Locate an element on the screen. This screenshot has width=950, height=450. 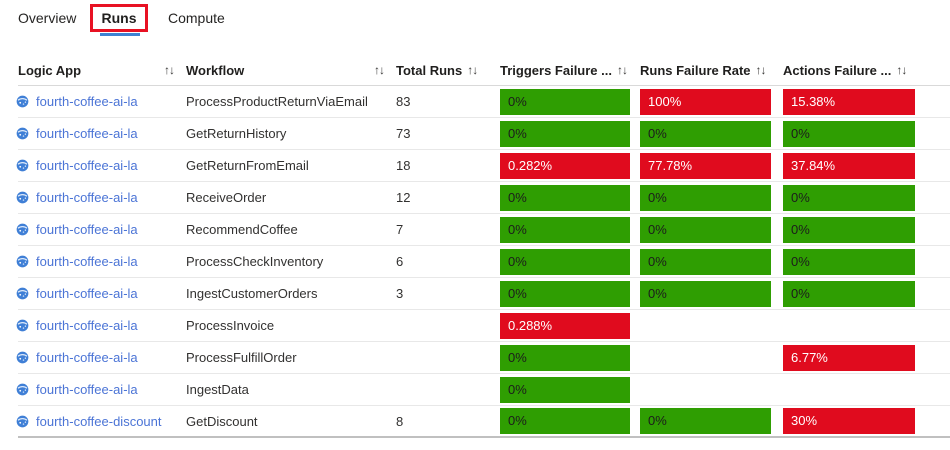
column-header-label: Total Runs is located at coordinates (429, 70).